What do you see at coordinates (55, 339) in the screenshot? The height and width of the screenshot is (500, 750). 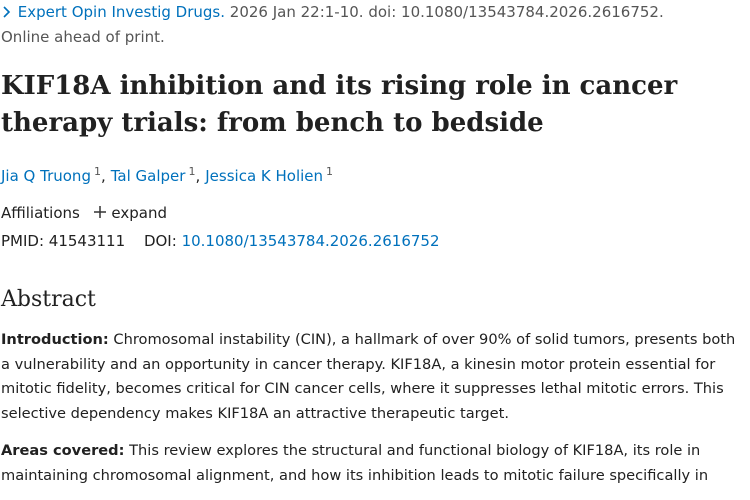 I see `section-label: Introduction:` at bounding box center [55, 339].